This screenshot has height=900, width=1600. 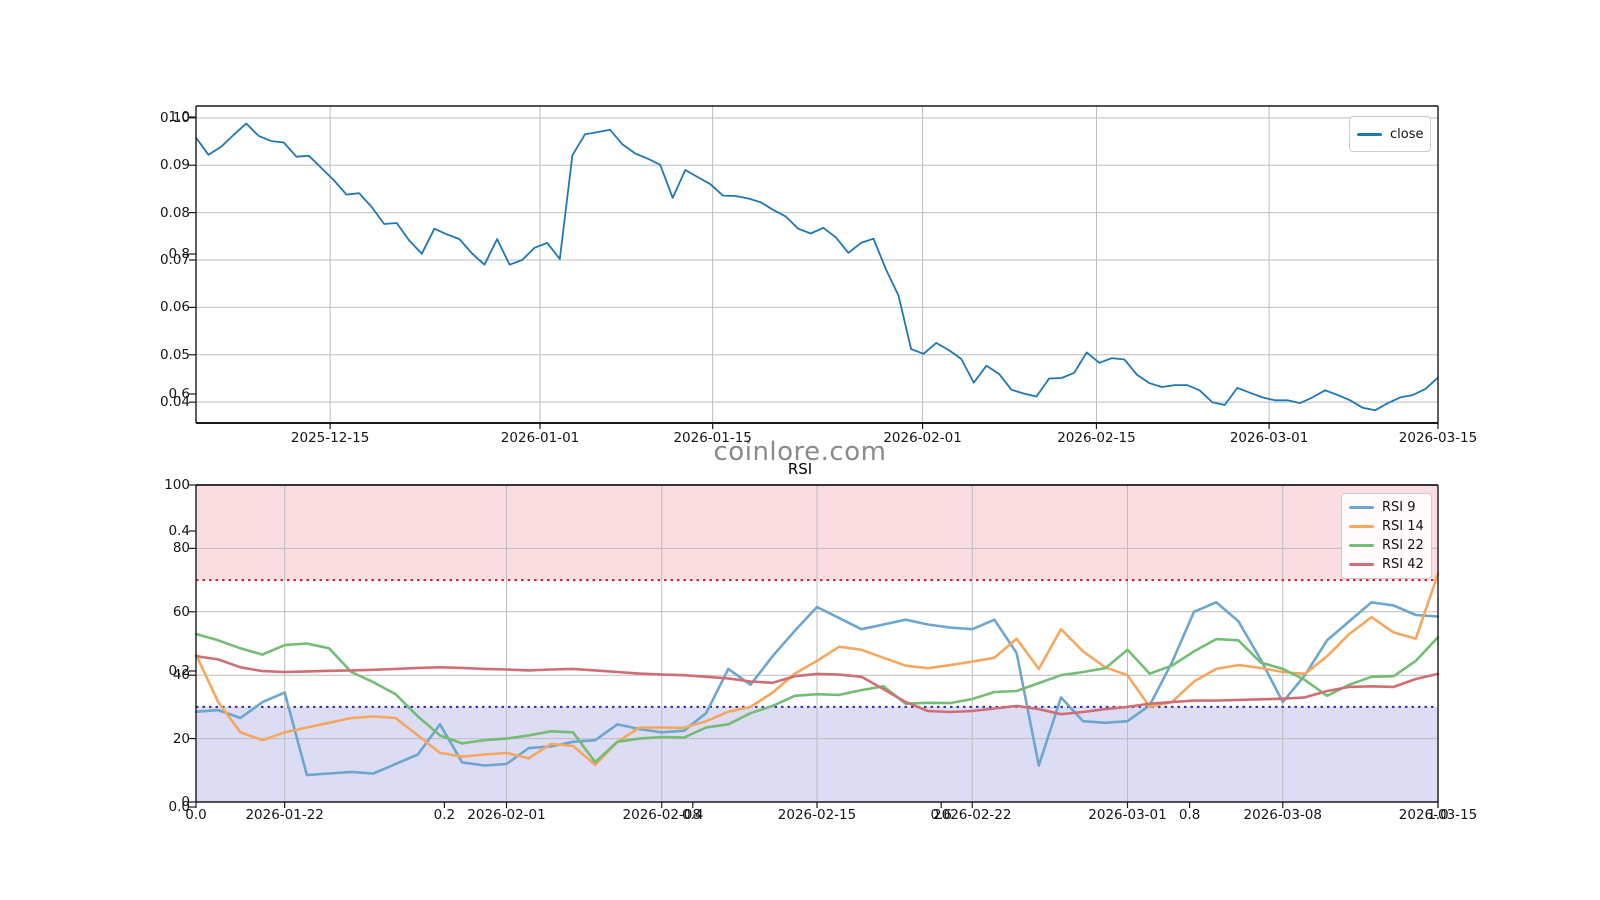 What do you see at coordinates (661, 815) in the screenshot?
I see `x-tick-label-rsi-date: 2026-02-08` at bounding box center [661, 815].